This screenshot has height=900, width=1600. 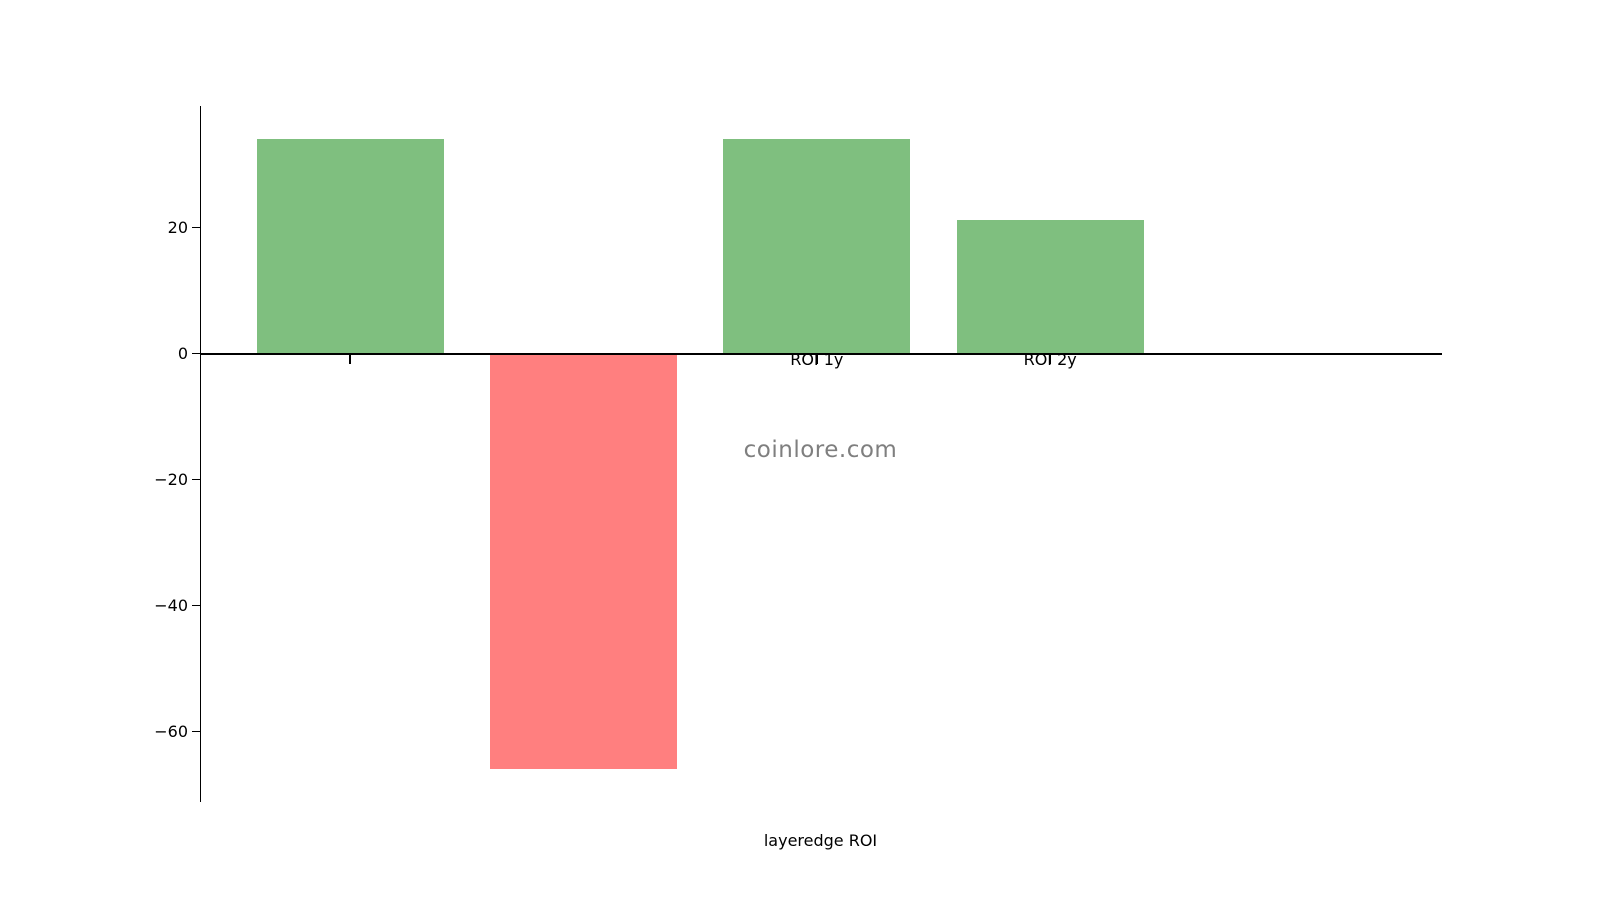 What do you see at coordinates (817, 245) in the screenshot?
I see `bar-roi-1y` at bounding box center [817, 245].